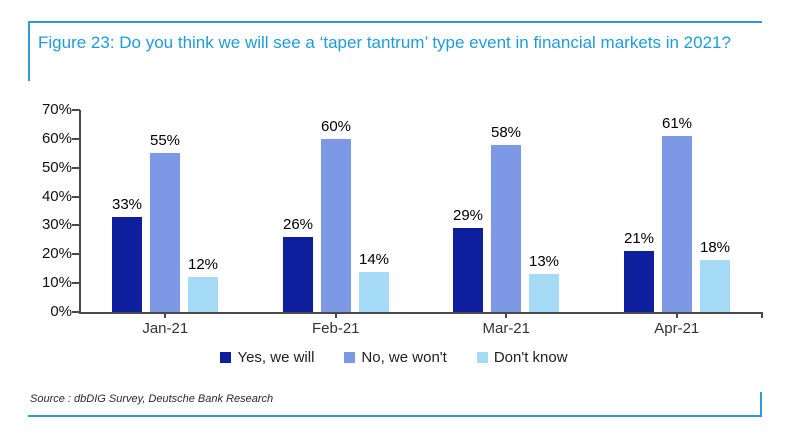 The image size is (788, 442). Describe the element at coordinates (639, 238) in the screenshot. I see `bar-value-label: 21%` at that location.